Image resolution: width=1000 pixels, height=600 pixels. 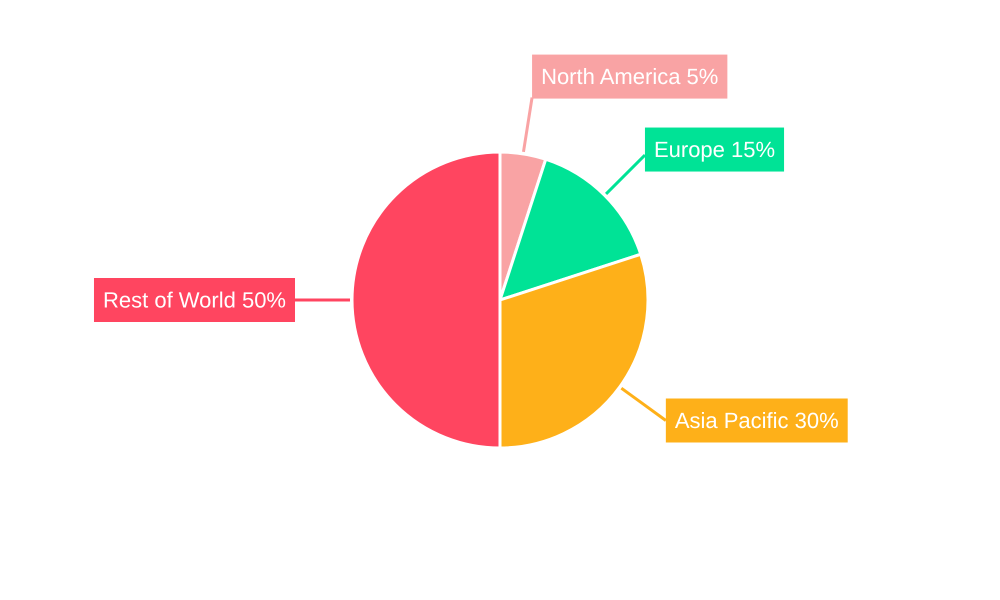 I want to click on slice-label: Rest of World 50%, so click(x=194, y=300).